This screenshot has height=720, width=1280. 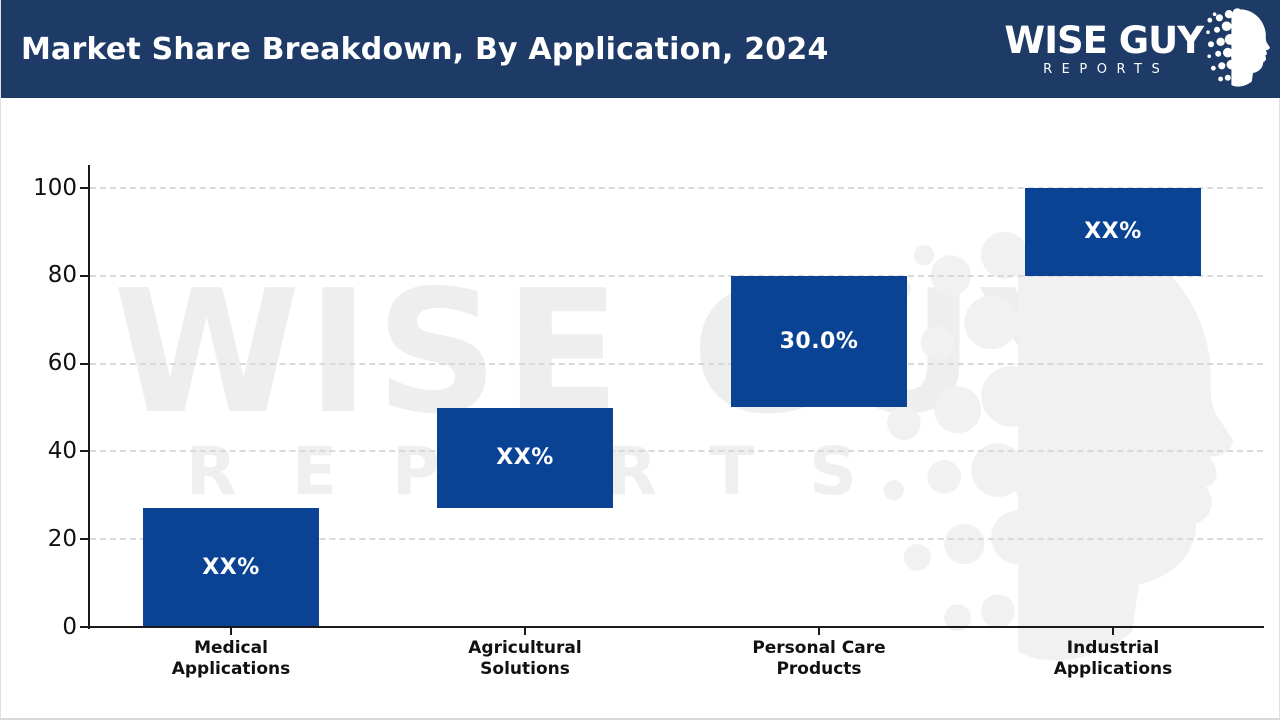 I want to click on wiseguy-face-icon, so click(x=1238, y=47).